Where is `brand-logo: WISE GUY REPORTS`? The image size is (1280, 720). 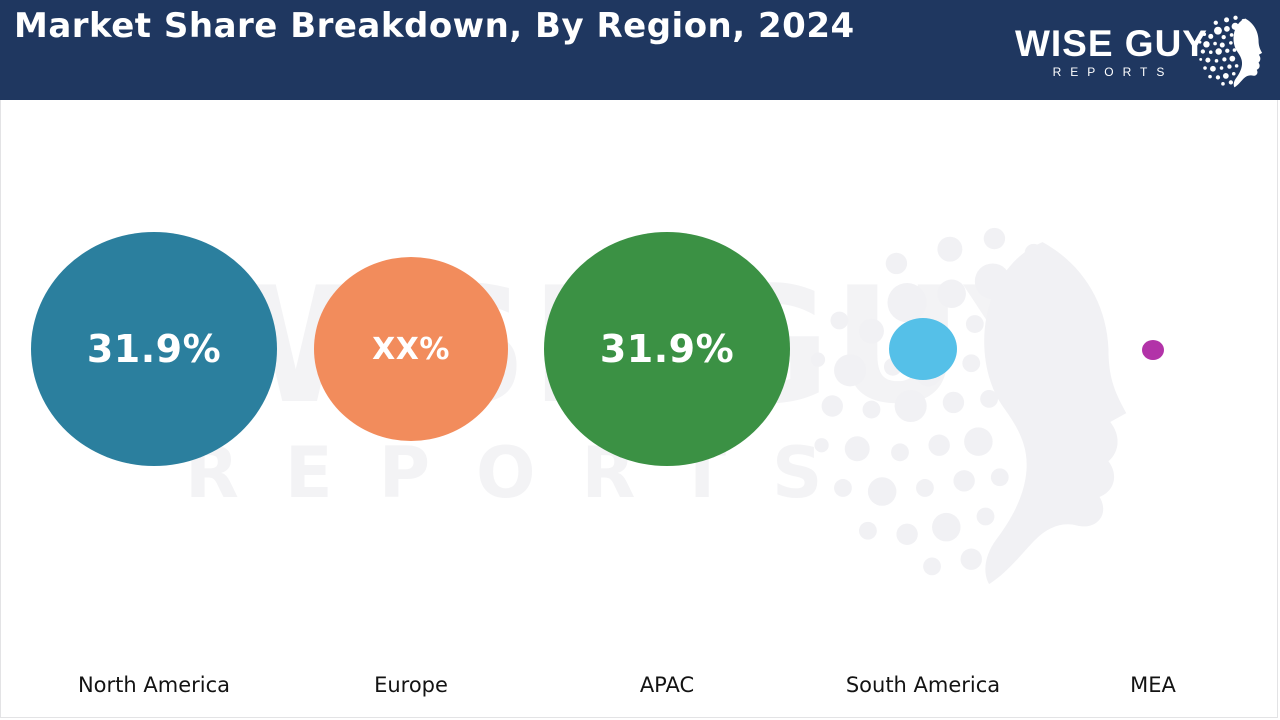 brand-logo: WISE GUY REPORTS is located at coordinates (1139, 51).